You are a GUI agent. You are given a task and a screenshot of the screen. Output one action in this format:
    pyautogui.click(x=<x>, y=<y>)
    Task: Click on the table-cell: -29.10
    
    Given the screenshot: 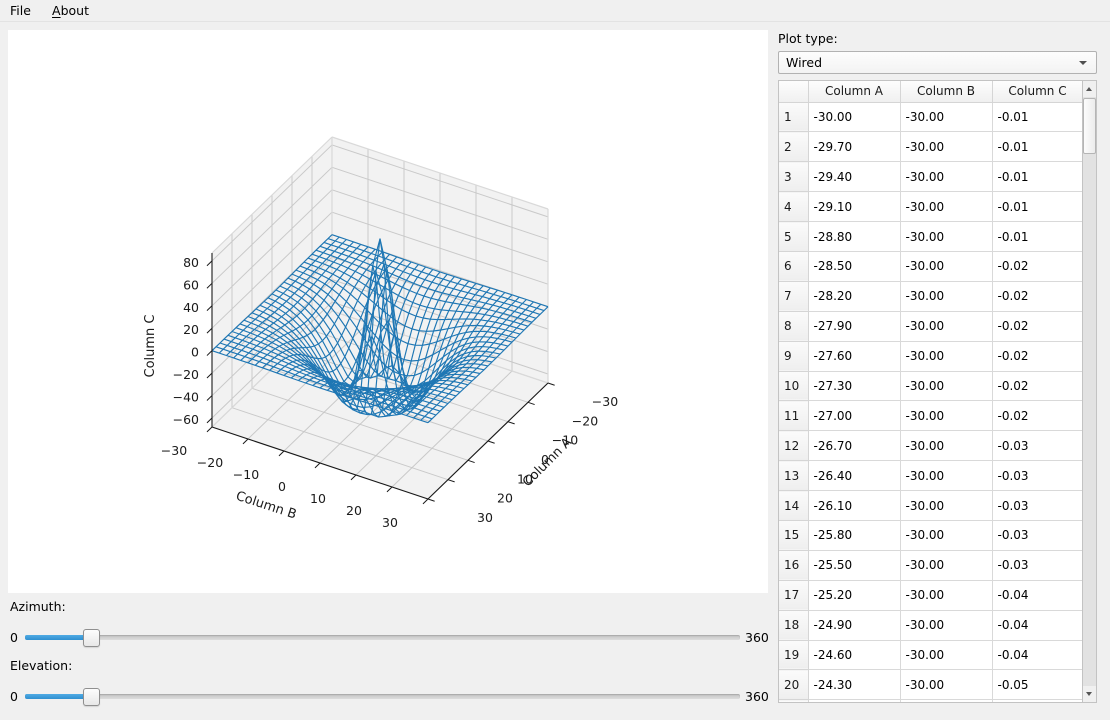 What is the action you would take?
    pyautogui.click(x=854, y=207)
    